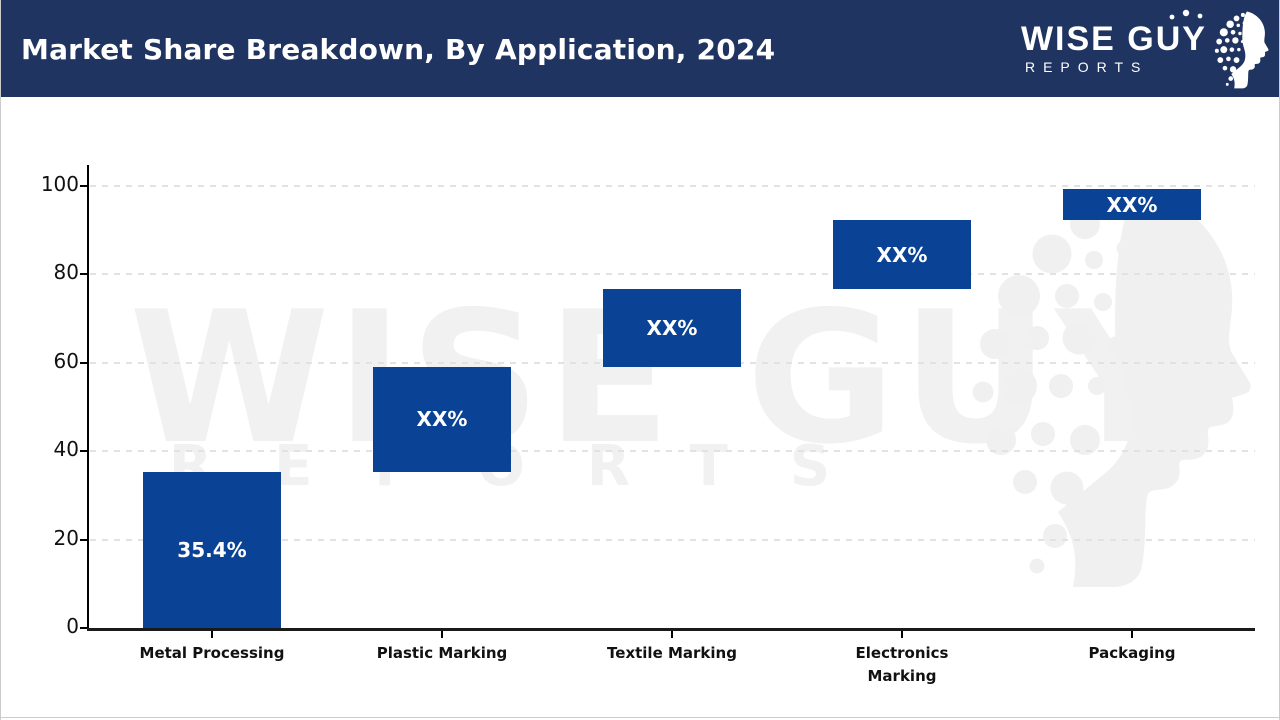 This screenshot has height=720, width=1280. Describe the element at coordinates (66, 449) in the screenshot. I see `y-tick-label: 40` at that location.